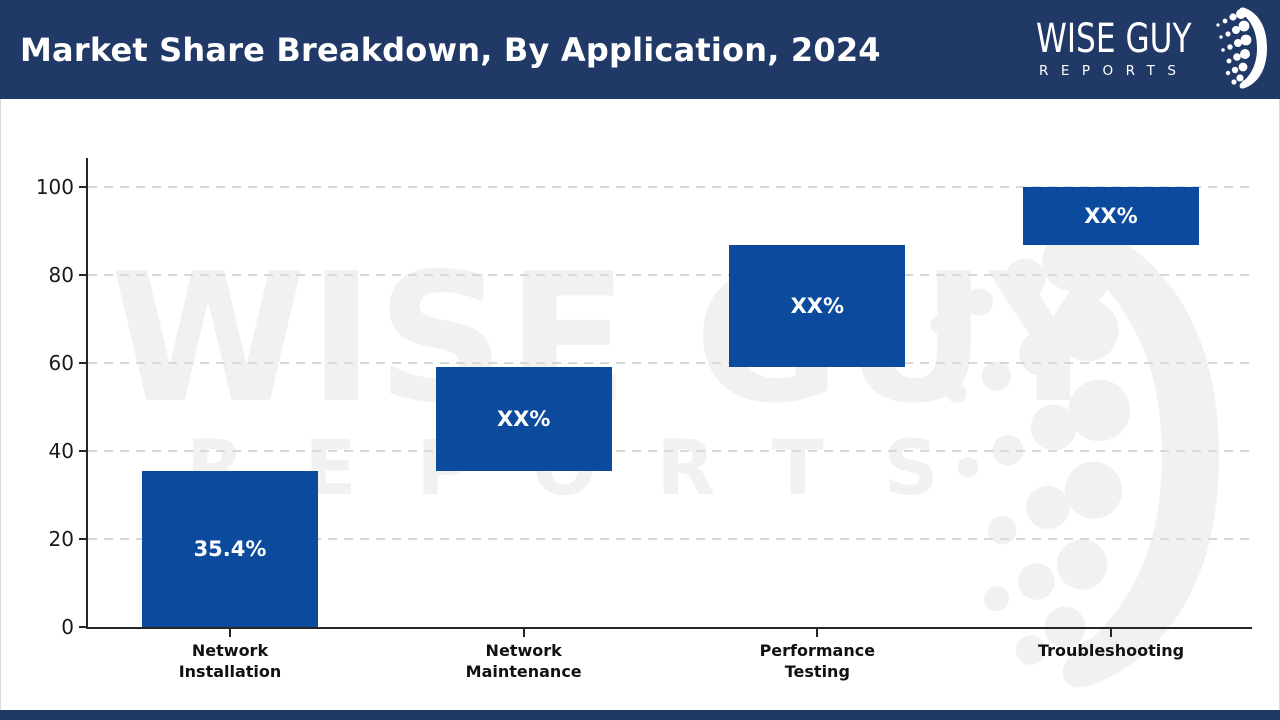  What do you see at coordinates (87, 393) in the screenshot?
I see `y-axis-spine` at bounding box center [87, 393].